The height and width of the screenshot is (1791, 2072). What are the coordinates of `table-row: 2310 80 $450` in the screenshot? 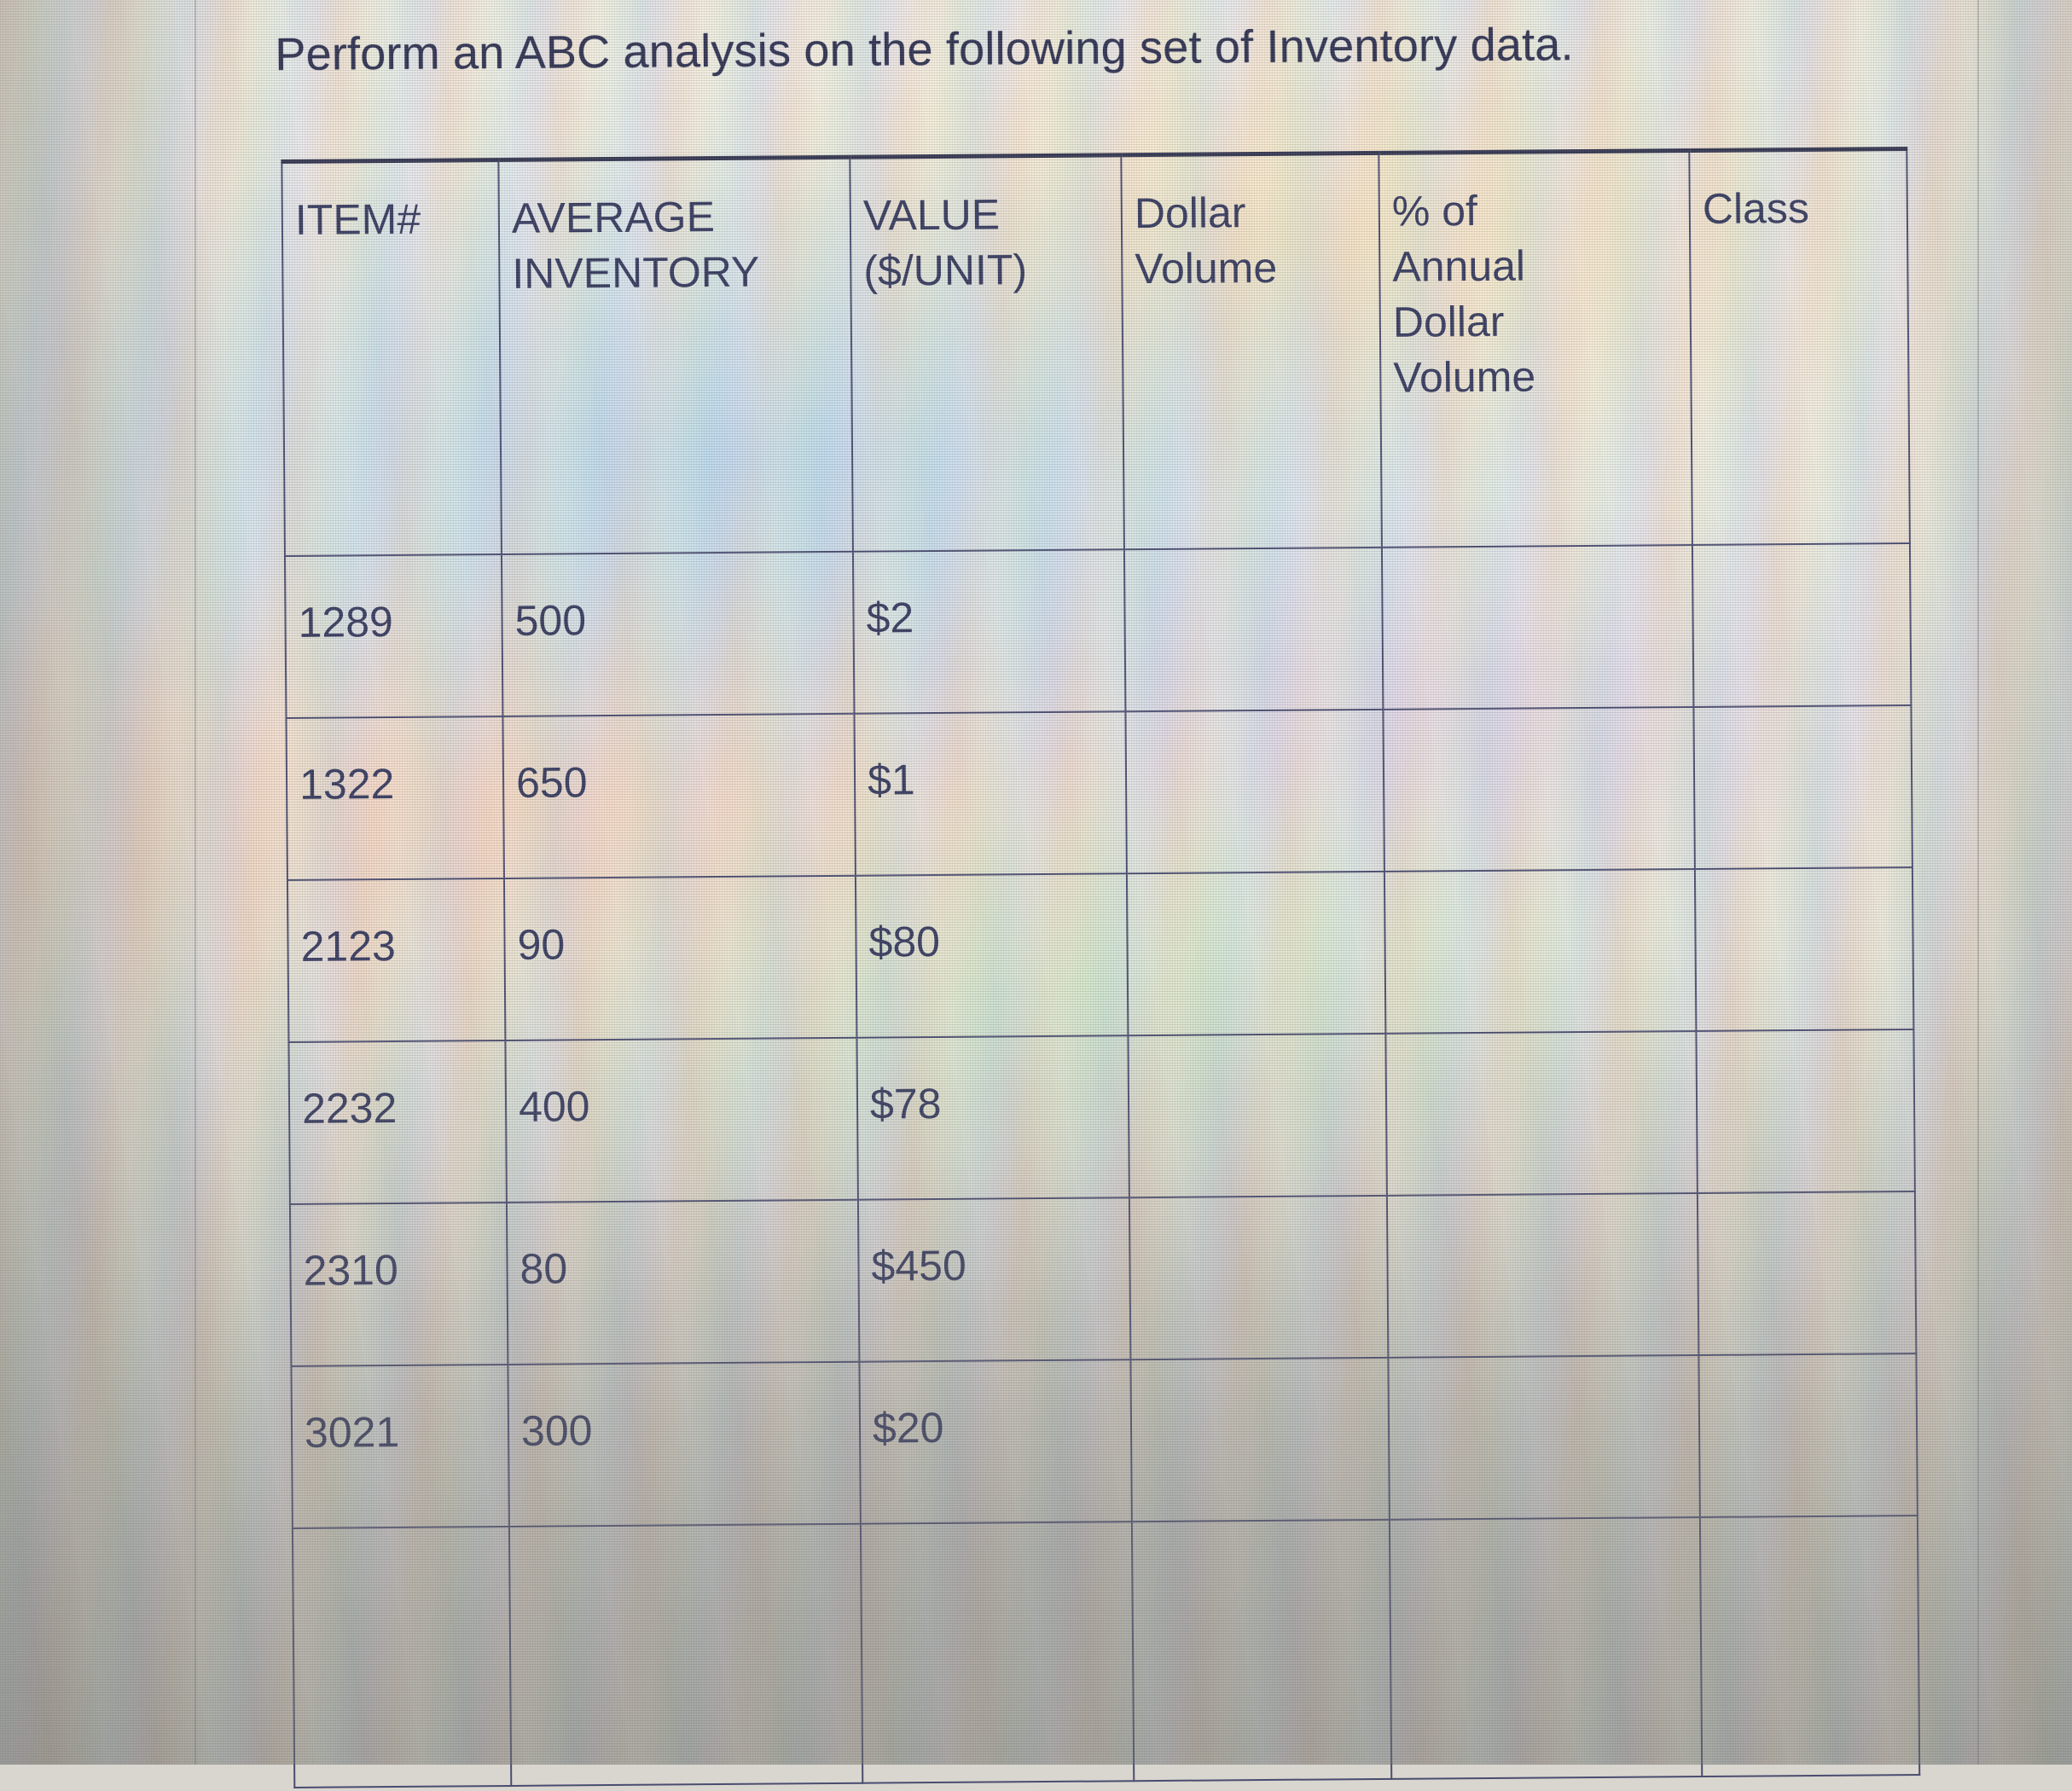 It's located at (1103, 1278).